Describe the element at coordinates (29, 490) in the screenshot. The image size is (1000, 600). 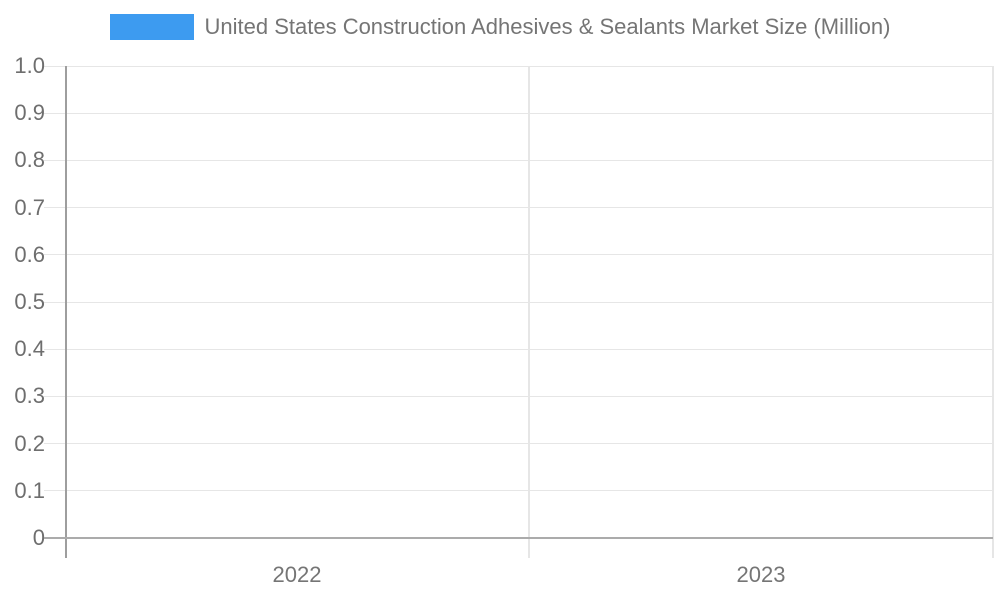
I see `y-tick-label: 0.1` at that location.